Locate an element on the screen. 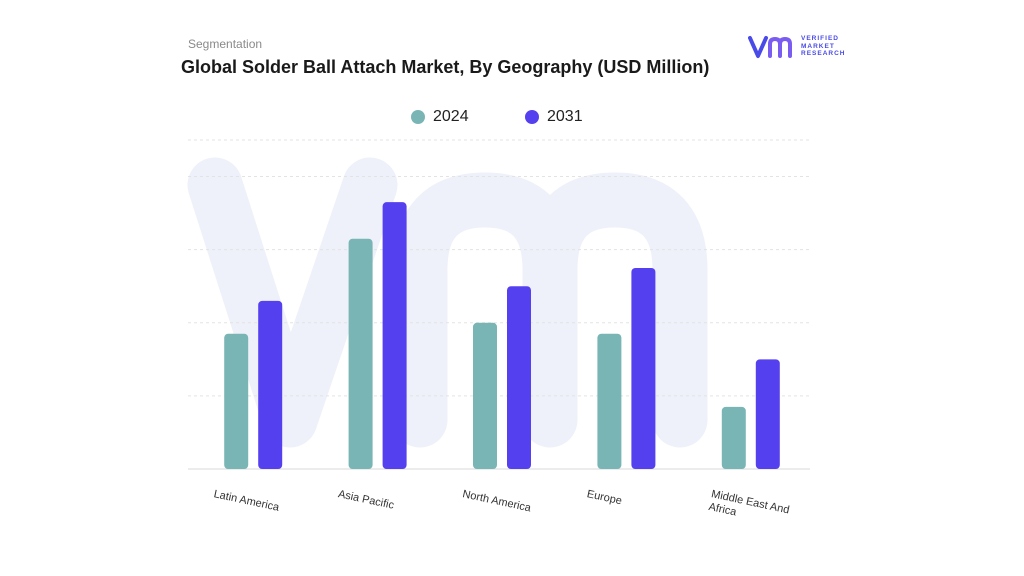 Image resolution: width=1024 pixels, height=576 pixels. vmr-logo is located at coordinates (800, 47).